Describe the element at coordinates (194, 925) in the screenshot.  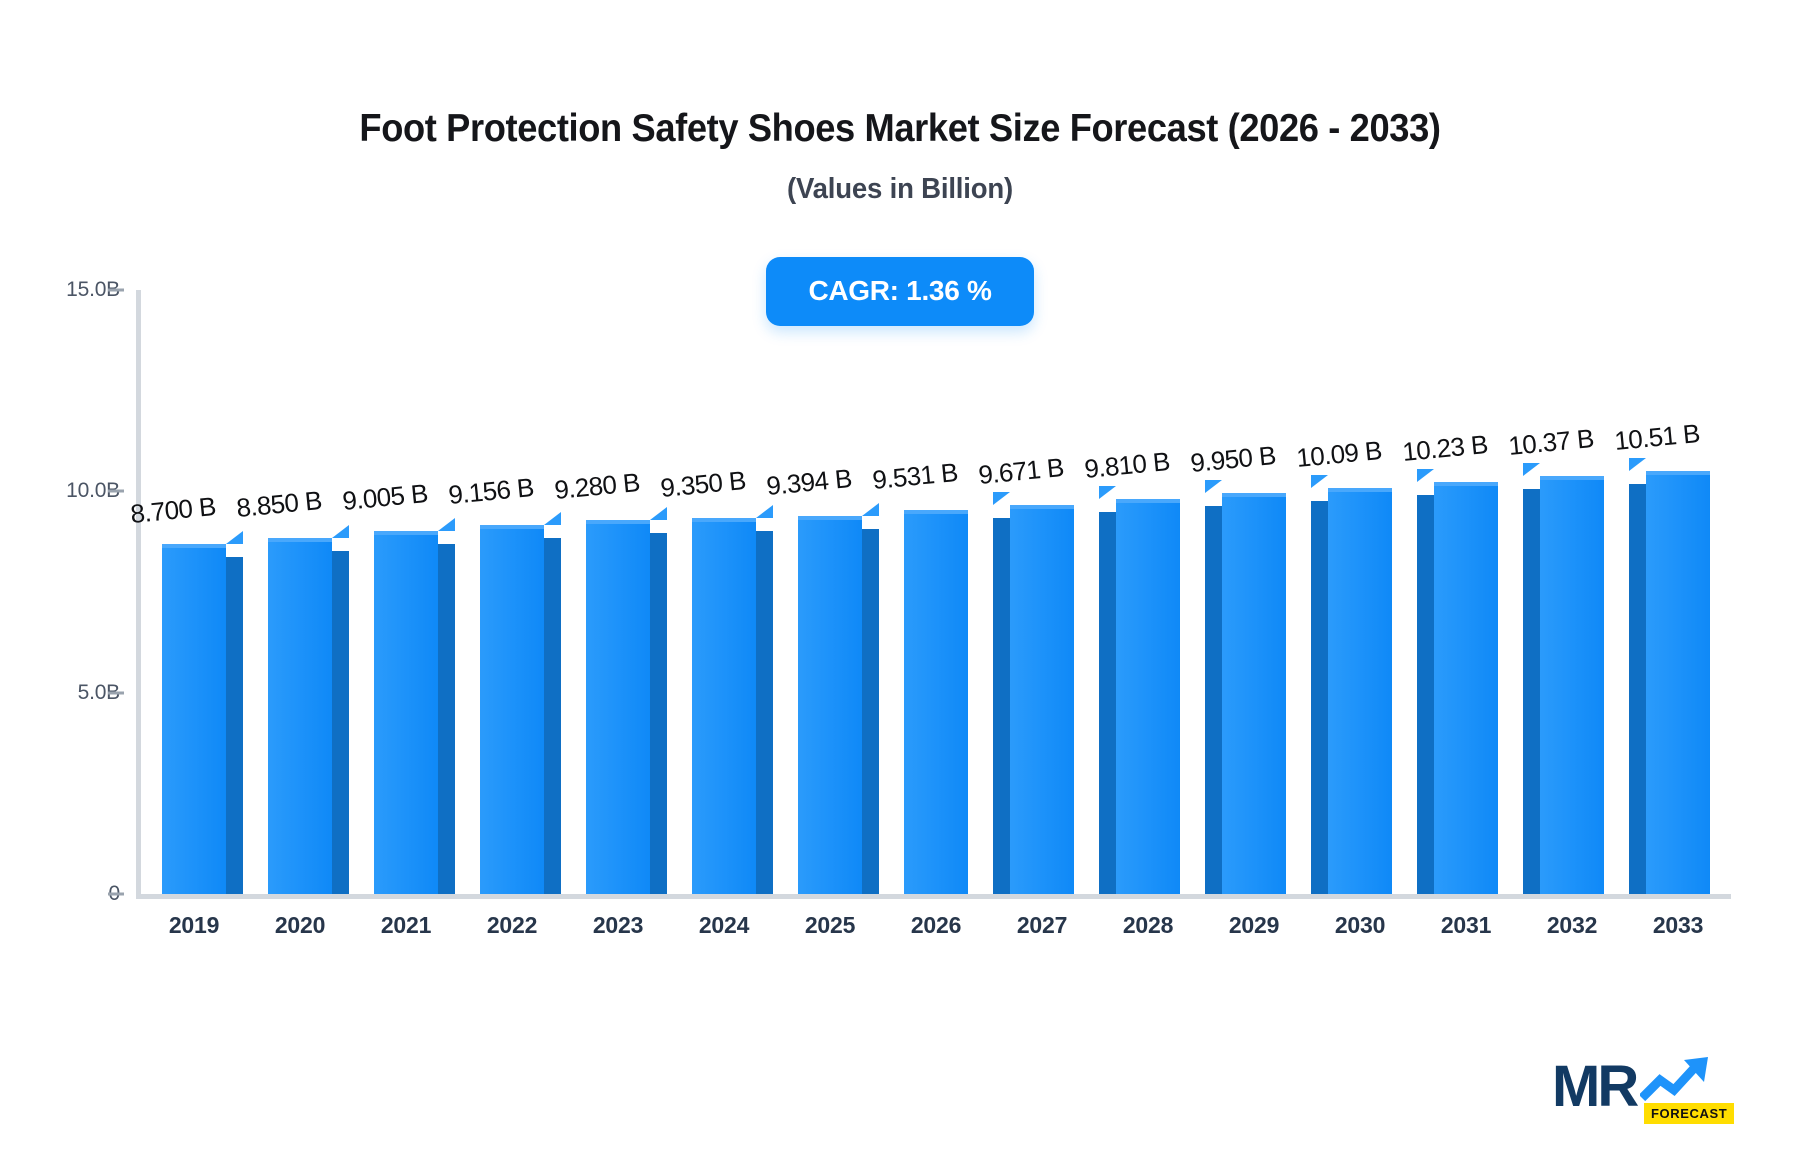
I see `x-axis-tick-label: 2019` at that location.